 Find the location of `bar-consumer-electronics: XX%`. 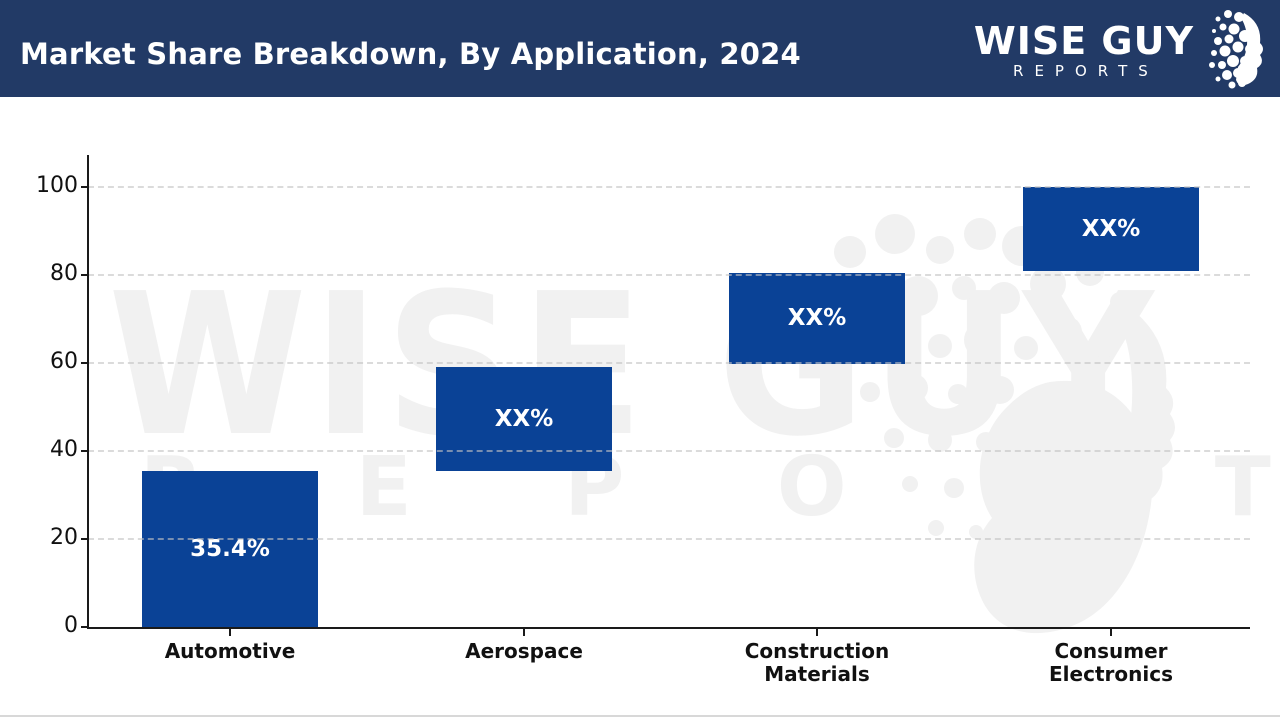

bar-consumer-electronics: XX% is located at coordinates (1111, 229).